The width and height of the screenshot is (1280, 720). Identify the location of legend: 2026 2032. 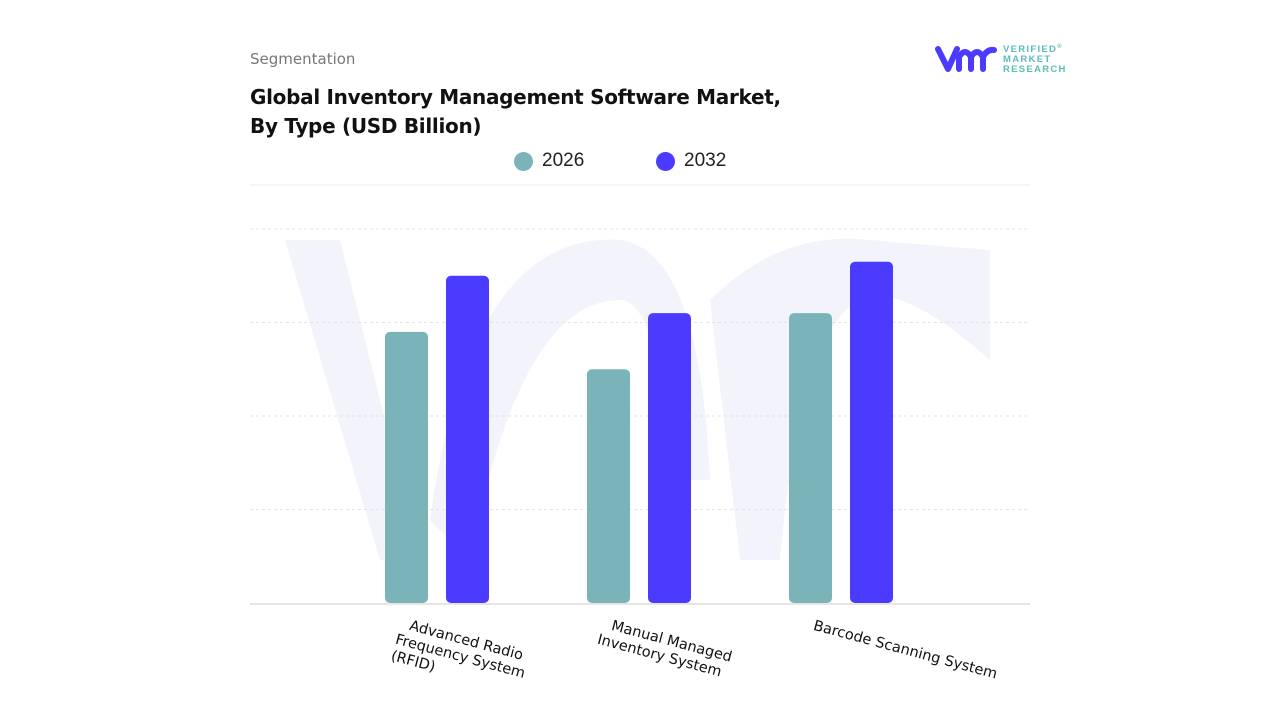
(640, 162).